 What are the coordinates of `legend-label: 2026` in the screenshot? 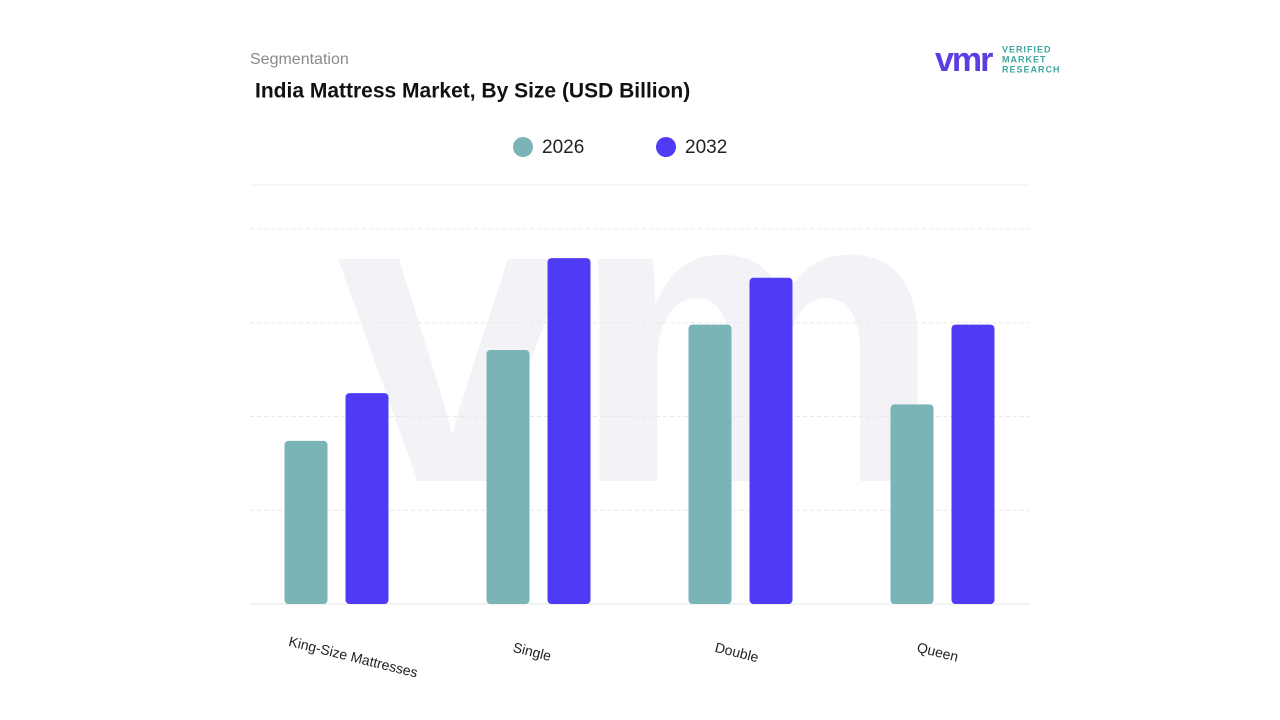 It's located at (563, 147).